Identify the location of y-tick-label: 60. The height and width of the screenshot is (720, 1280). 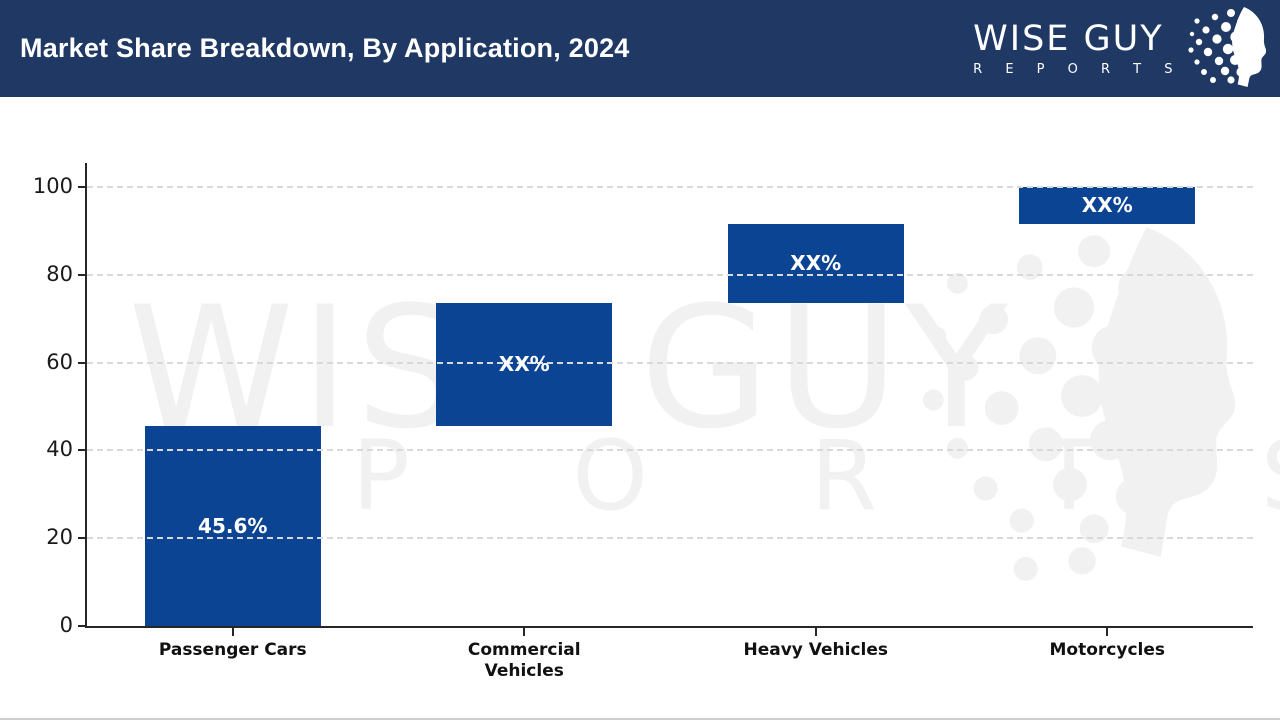
(59, 361).